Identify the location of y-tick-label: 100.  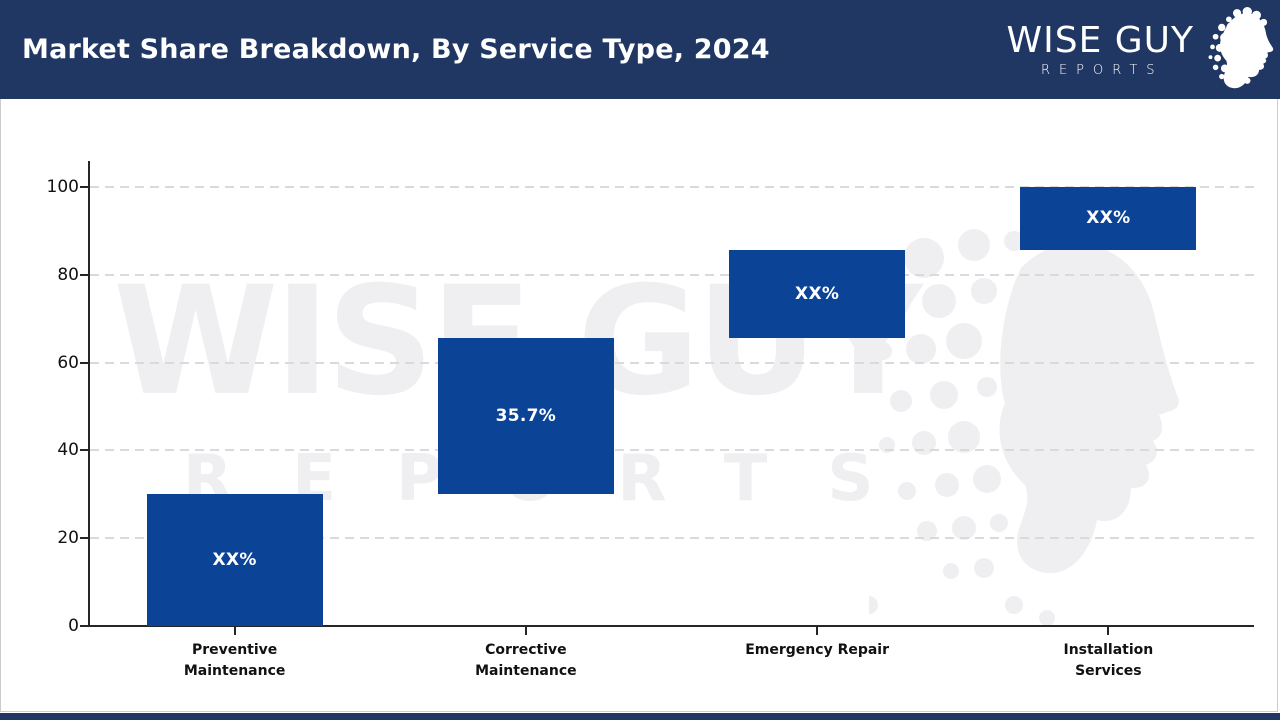
(62, 187).